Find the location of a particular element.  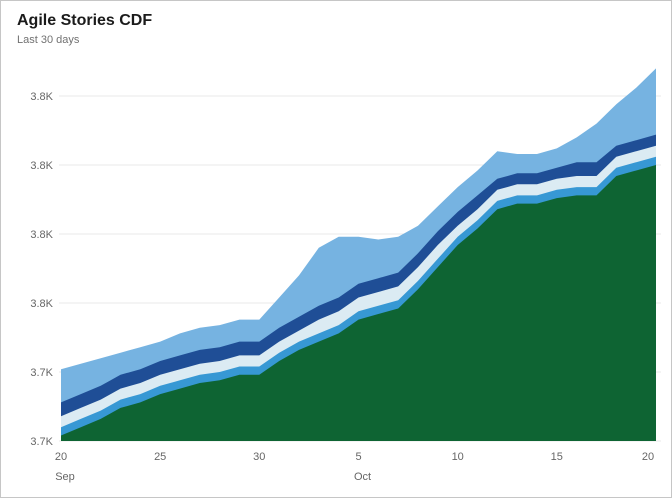

x-axis-month-label: Oct is located at coordinates (362, 477).